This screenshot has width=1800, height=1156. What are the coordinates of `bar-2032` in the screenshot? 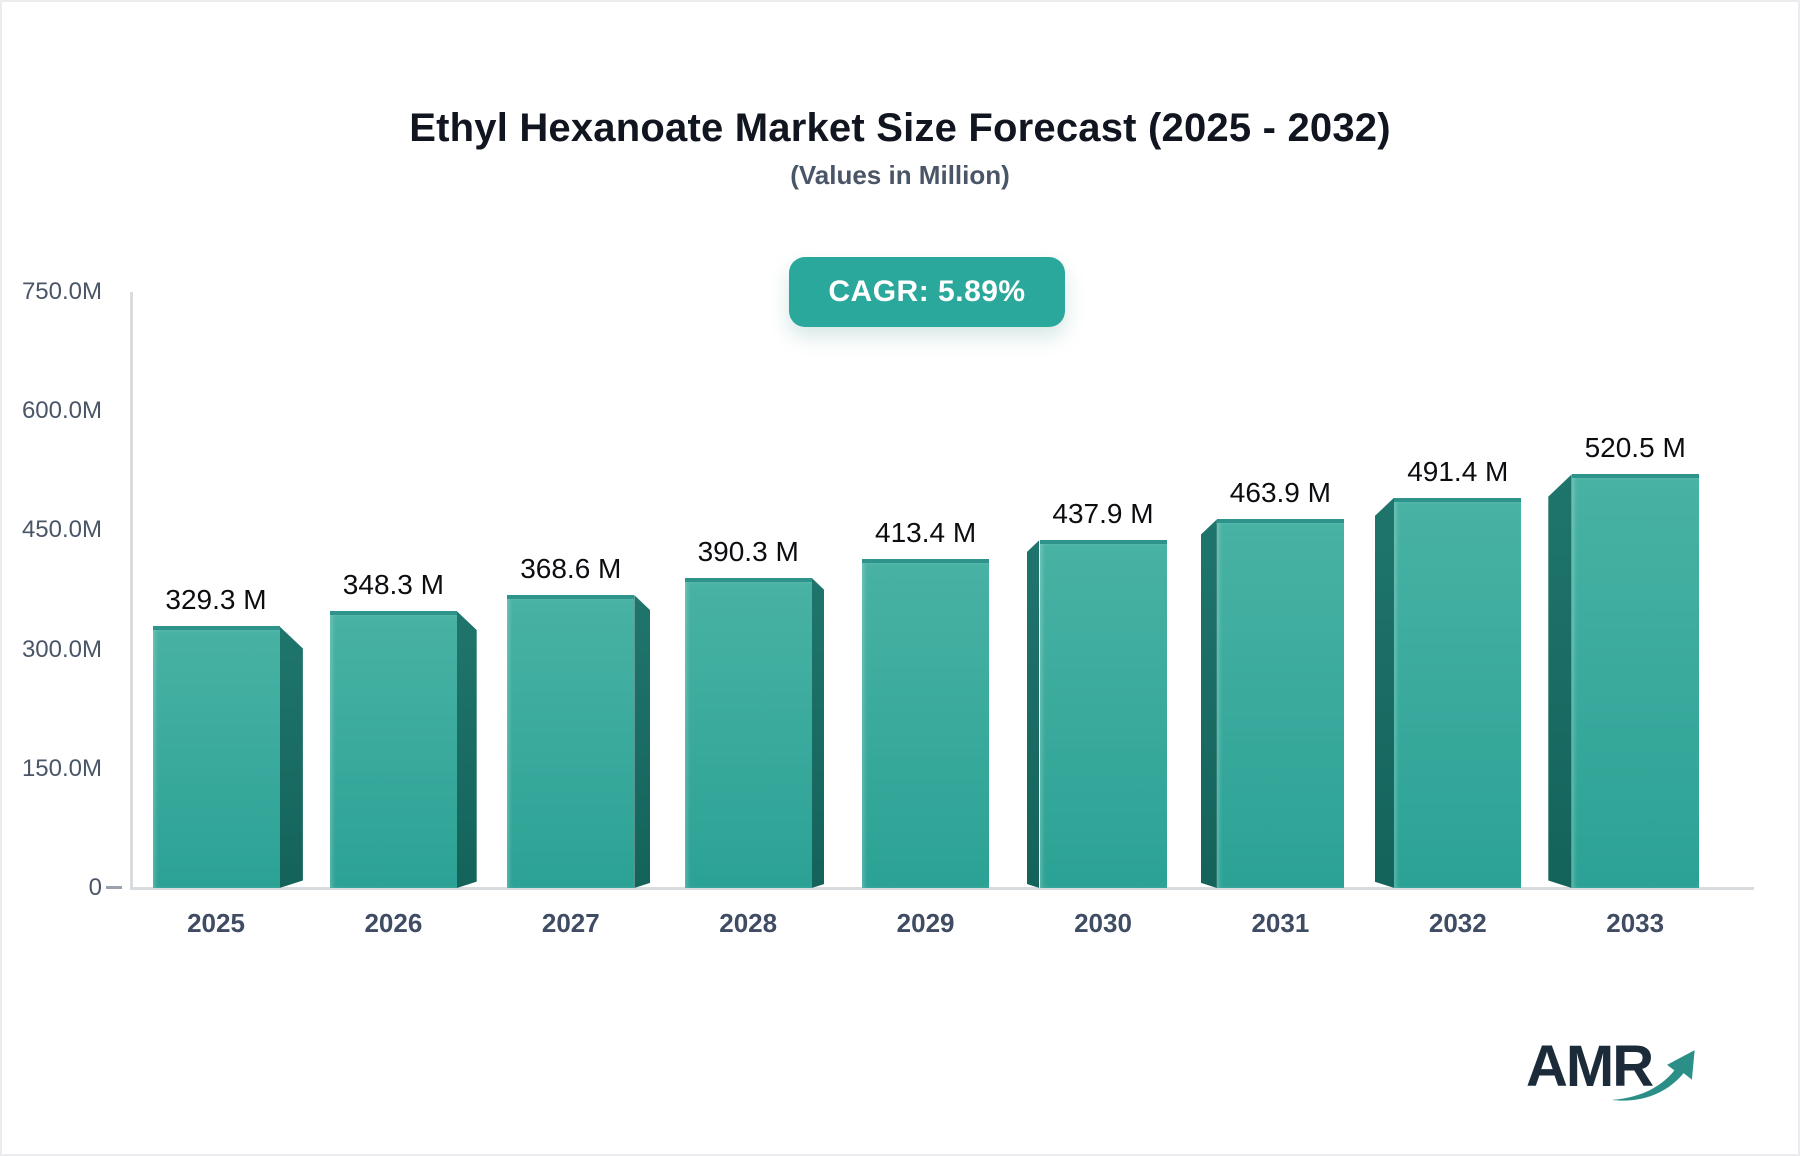 It's located at (1458, 692).